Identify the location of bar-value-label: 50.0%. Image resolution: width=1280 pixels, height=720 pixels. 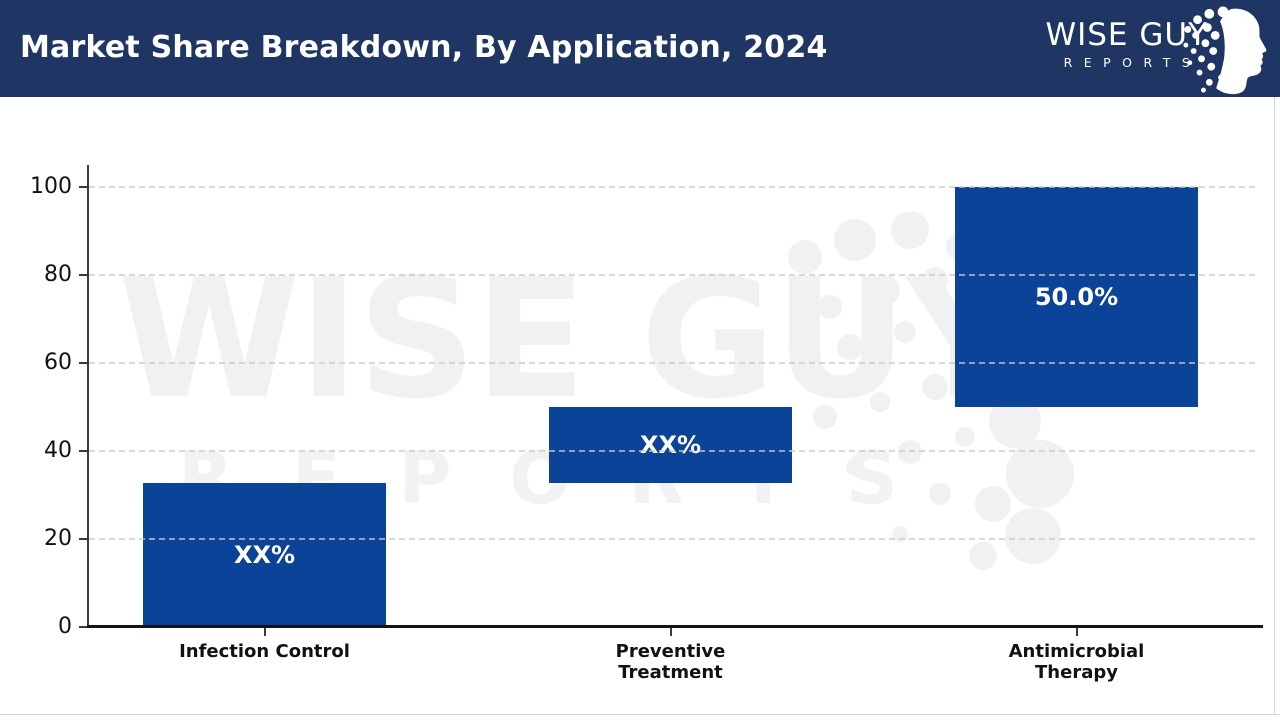
(1076, 297).